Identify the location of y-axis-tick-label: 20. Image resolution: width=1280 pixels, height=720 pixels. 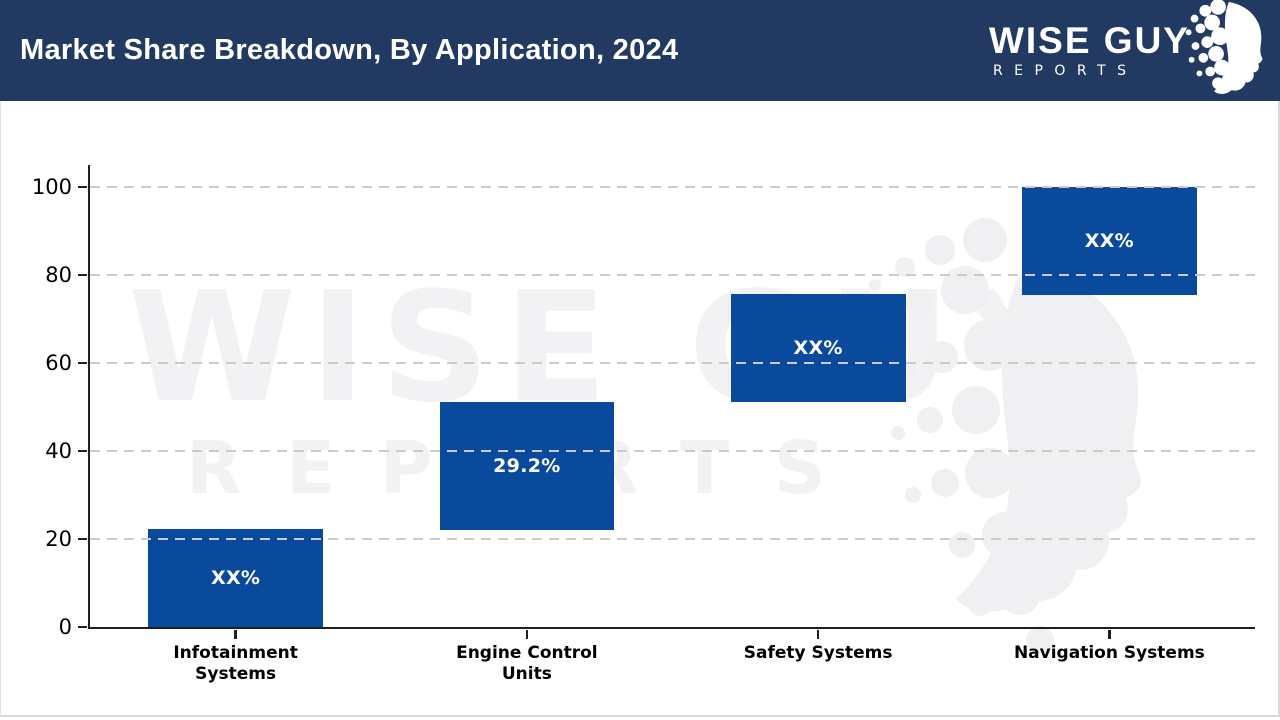
(58, 539).